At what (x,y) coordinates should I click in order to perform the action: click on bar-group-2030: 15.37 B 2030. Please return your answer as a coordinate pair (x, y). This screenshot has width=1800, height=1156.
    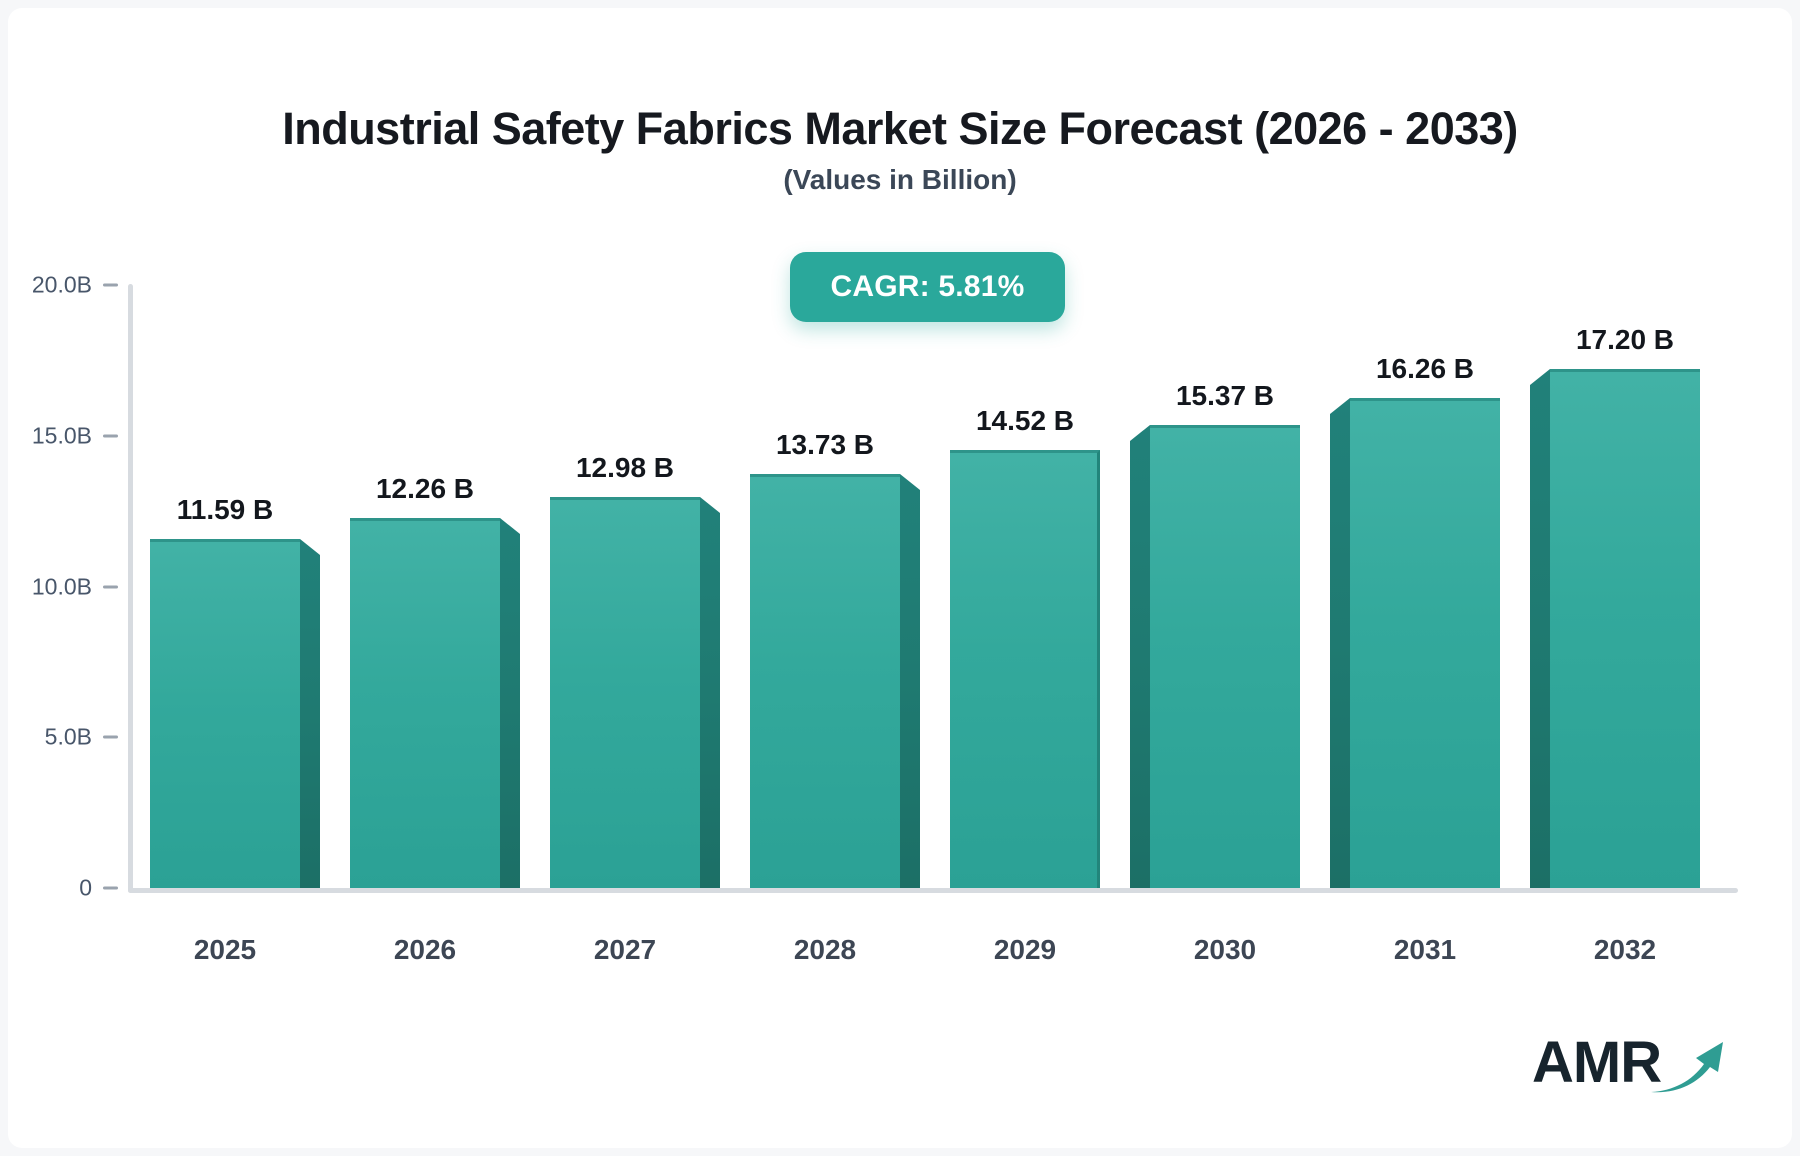
    Looking at the image, I should click on (1215, 672).